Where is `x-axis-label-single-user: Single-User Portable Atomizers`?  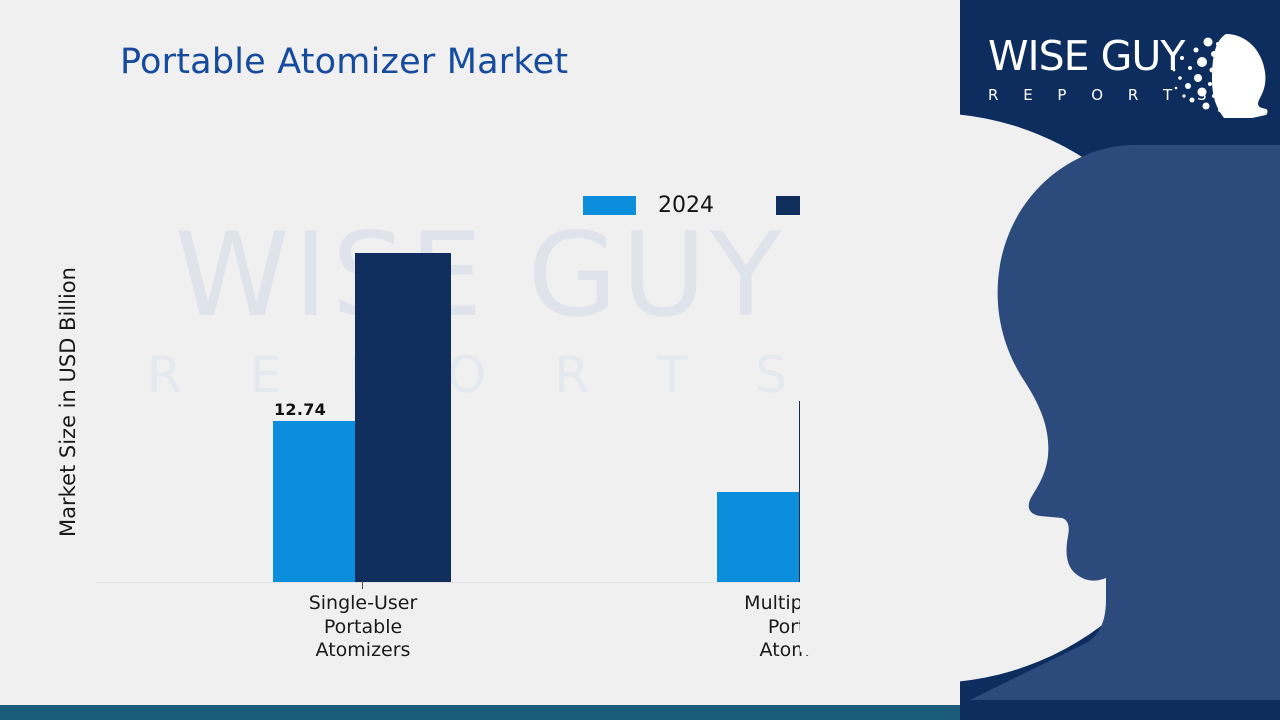
x-axis-label-single-user: Single-User Portable Atomizers is located at coordinates (363, 627).